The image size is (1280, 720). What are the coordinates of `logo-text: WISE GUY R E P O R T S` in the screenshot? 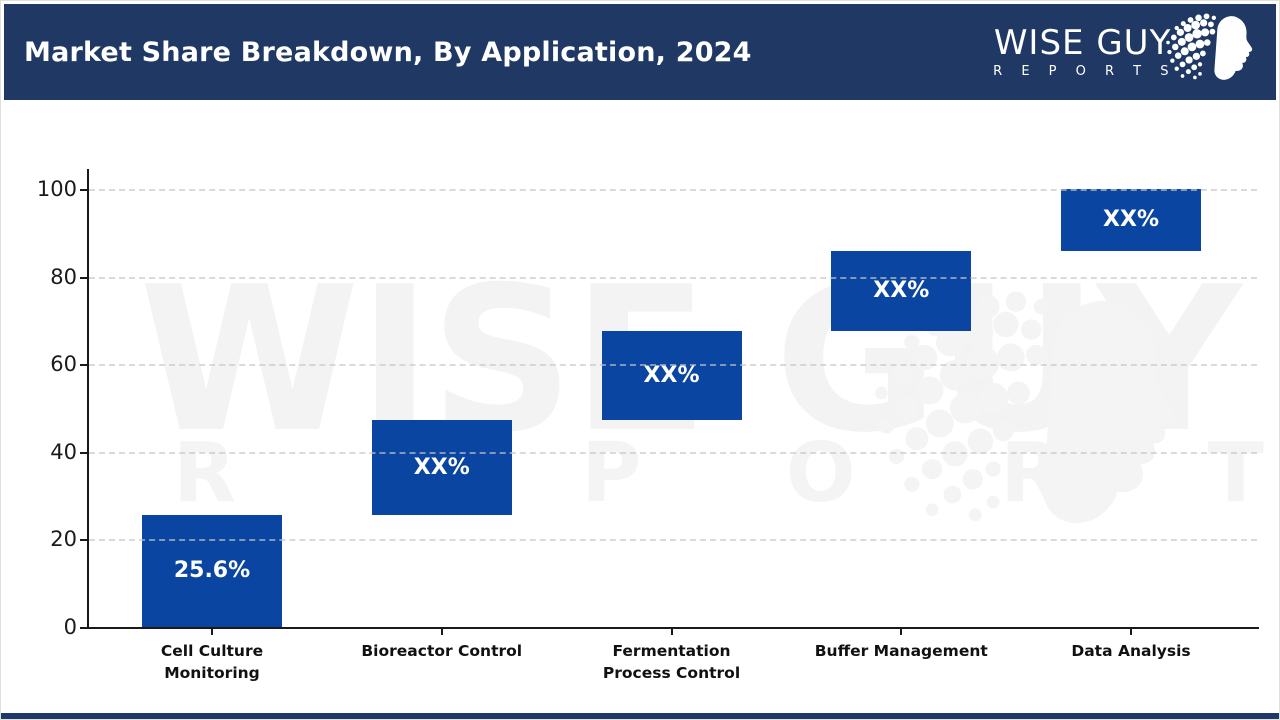 It's located at (1082, 52).